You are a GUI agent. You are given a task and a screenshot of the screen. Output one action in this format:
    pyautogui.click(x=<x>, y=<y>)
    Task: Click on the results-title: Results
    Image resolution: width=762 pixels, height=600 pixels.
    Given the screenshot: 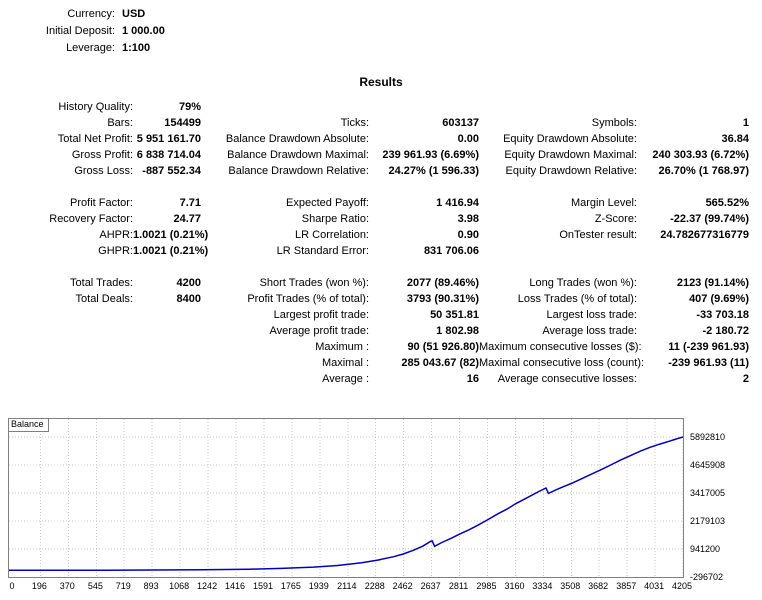 What is the action you would take?
    pyautogui.click(x=381, y=82)
    